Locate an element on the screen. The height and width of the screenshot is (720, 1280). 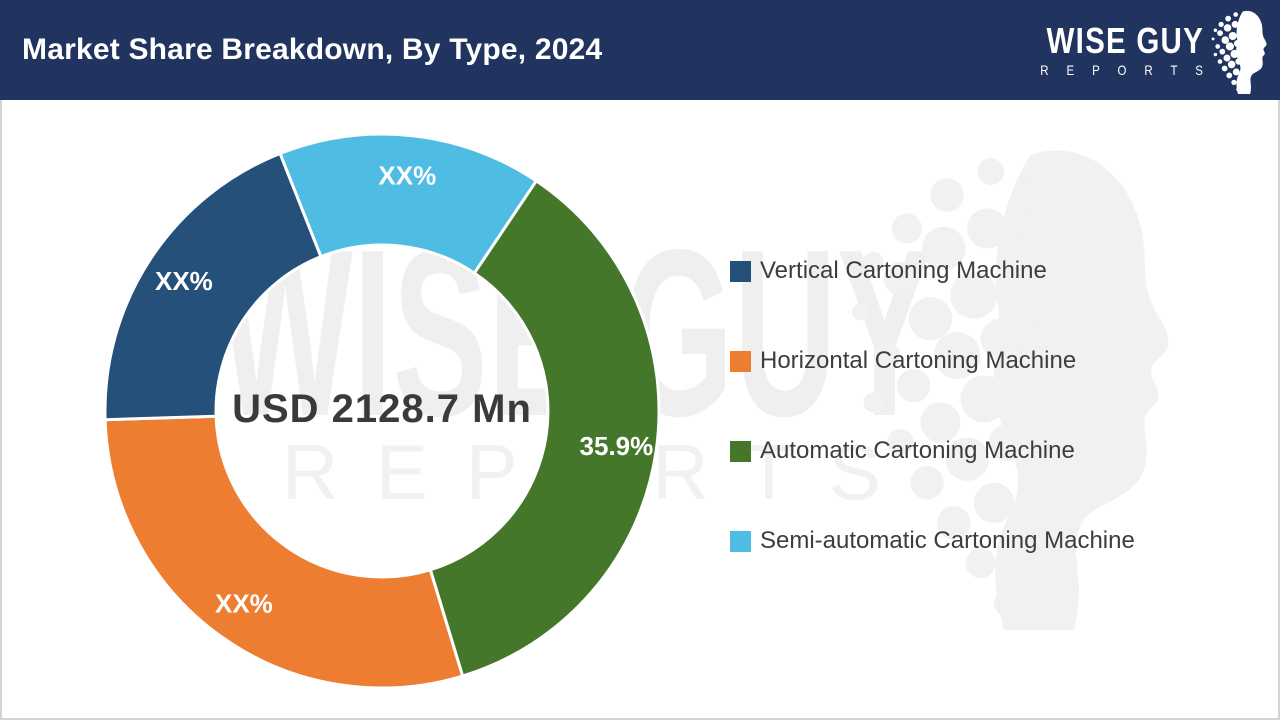
legend-swatch-vertical-cartoning-machine is located at coordinates (740, 271).